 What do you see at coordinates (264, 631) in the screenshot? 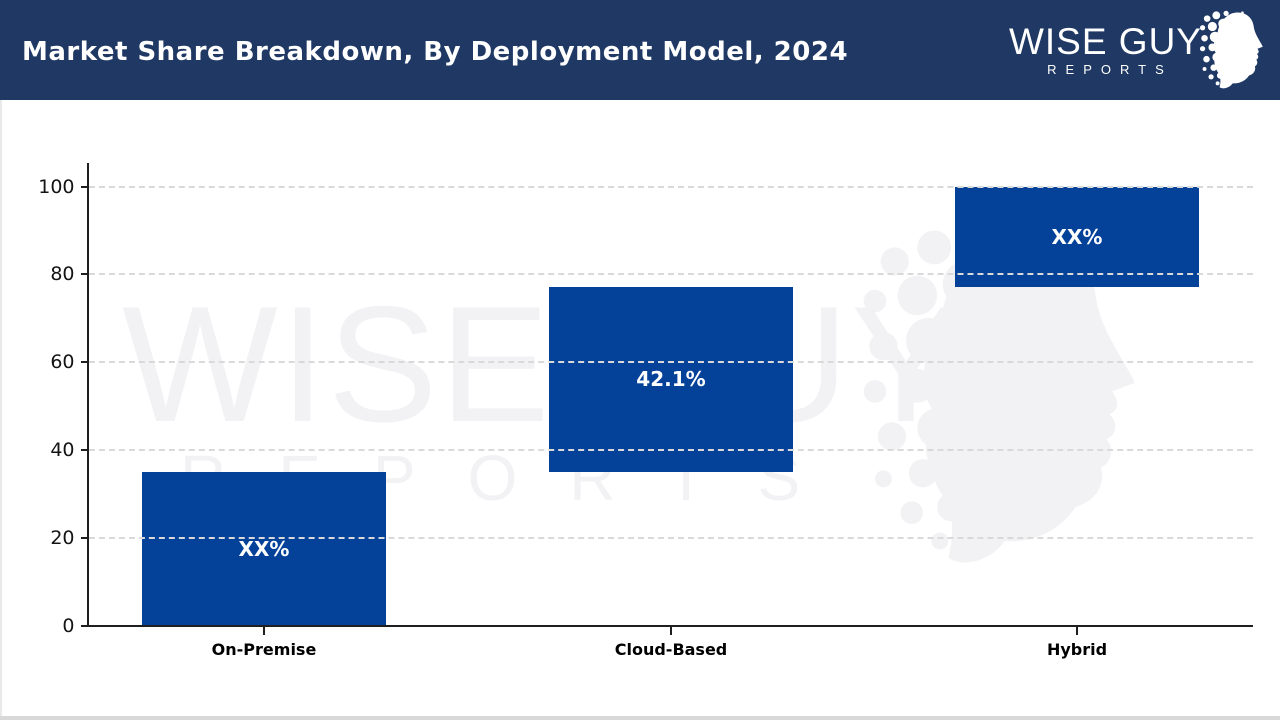
I see `x-tick-on-premise` at bounding box center [264, 631].